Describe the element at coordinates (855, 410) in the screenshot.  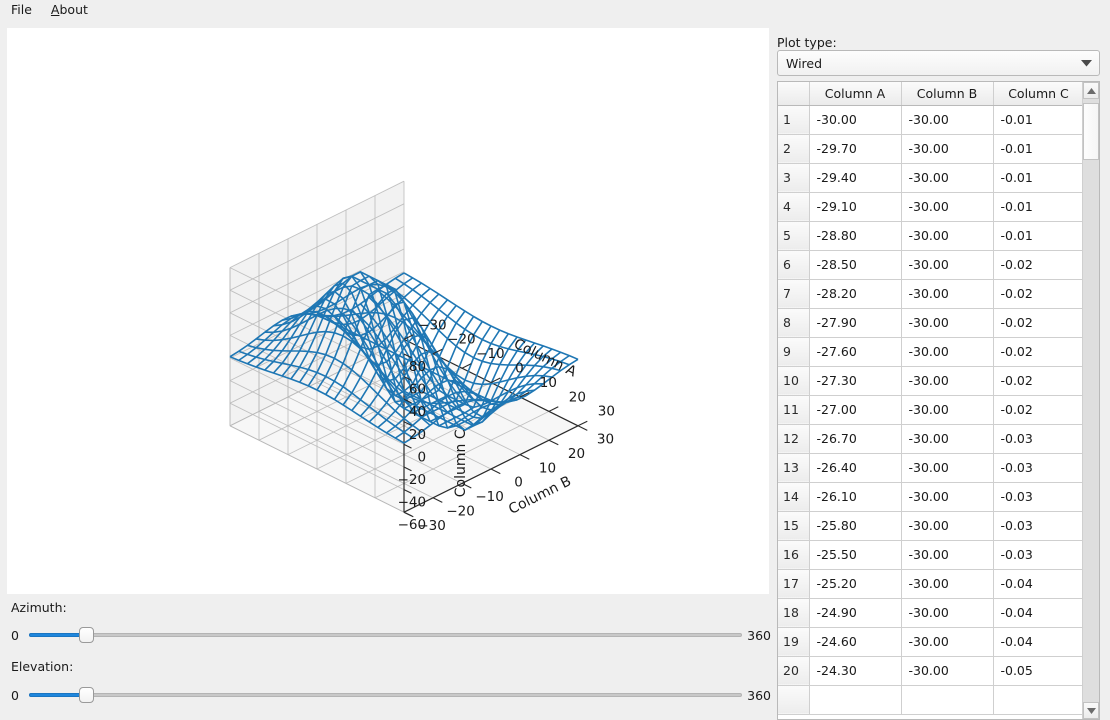
I see `table-cell-a: -27.00` at that location.